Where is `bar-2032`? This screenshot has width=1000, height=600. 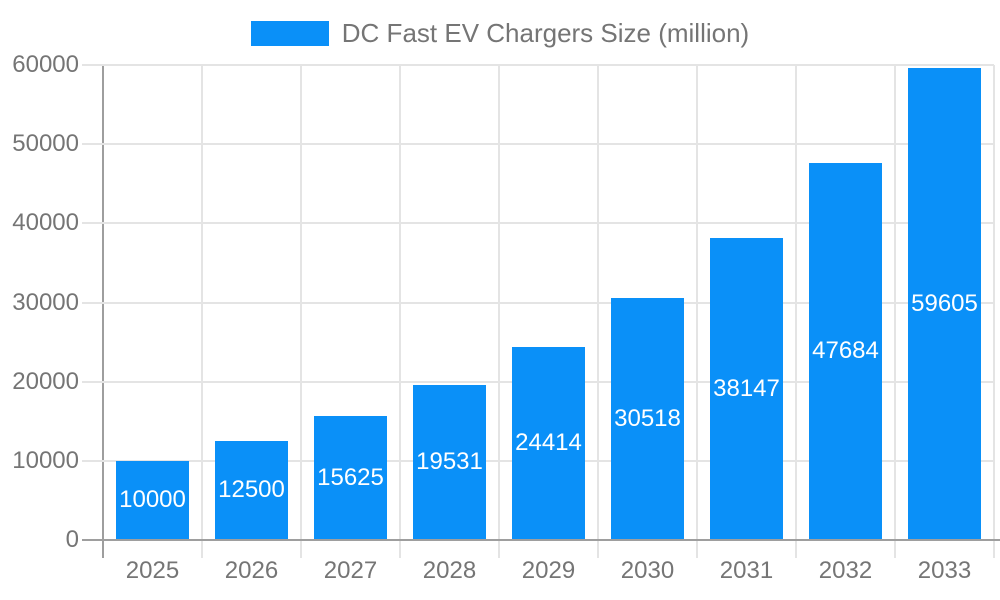
bar-2032 is located at coordinates (845, 350).